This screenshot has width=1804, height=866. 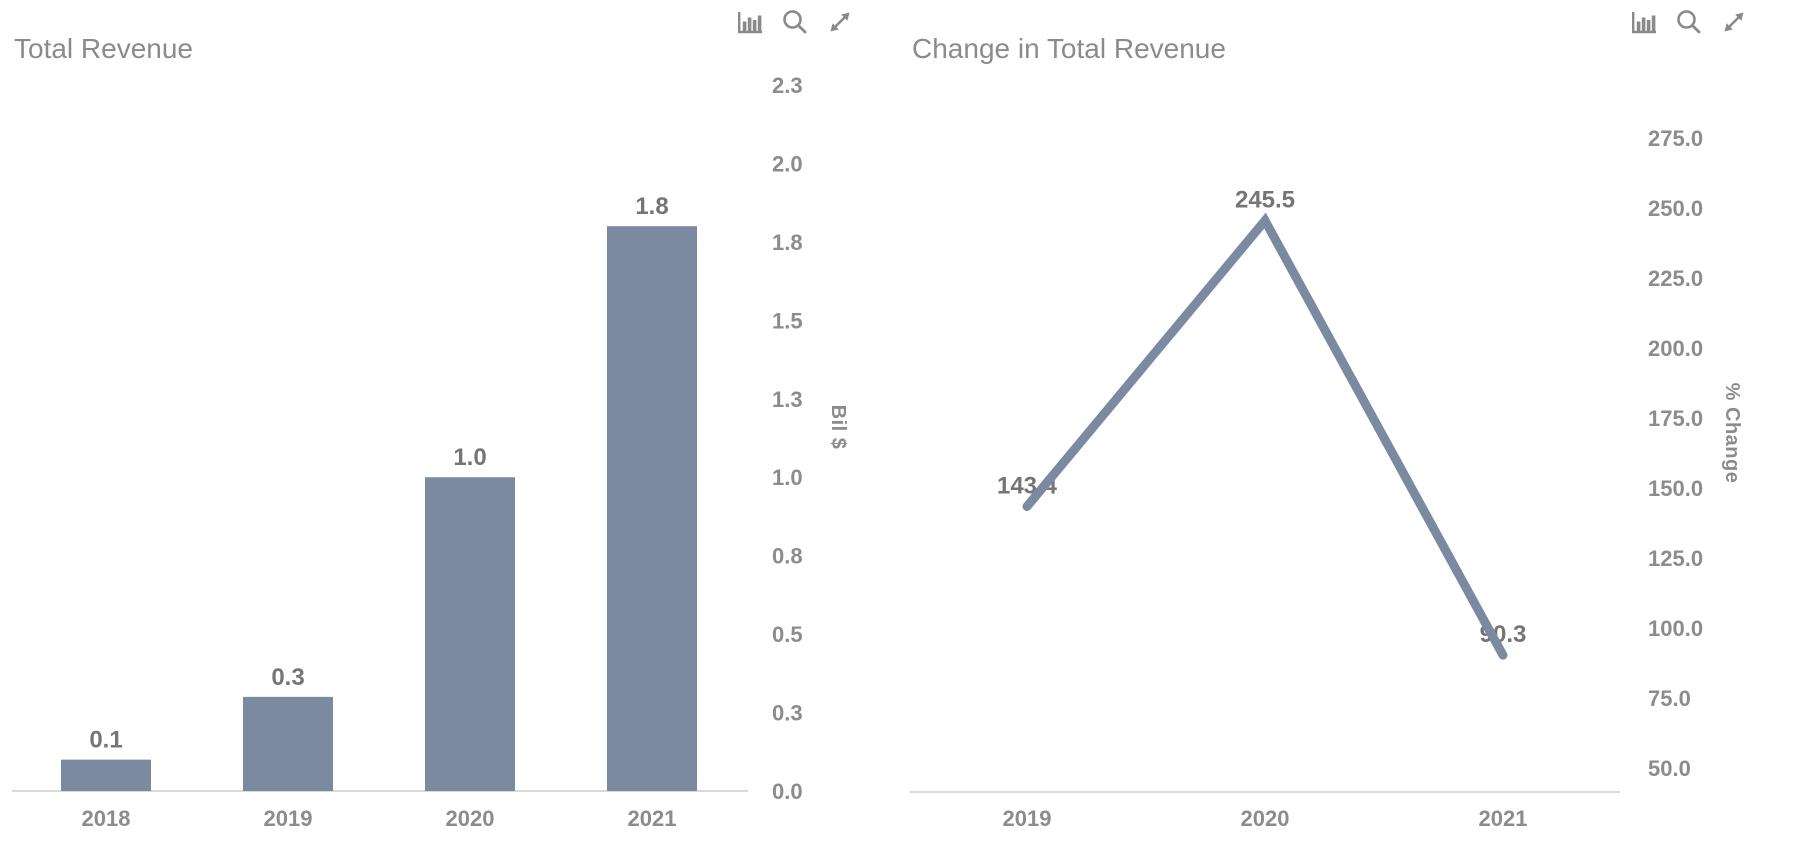 I want to click on bar-value-label: 1.0, so click(x=469, y=457).